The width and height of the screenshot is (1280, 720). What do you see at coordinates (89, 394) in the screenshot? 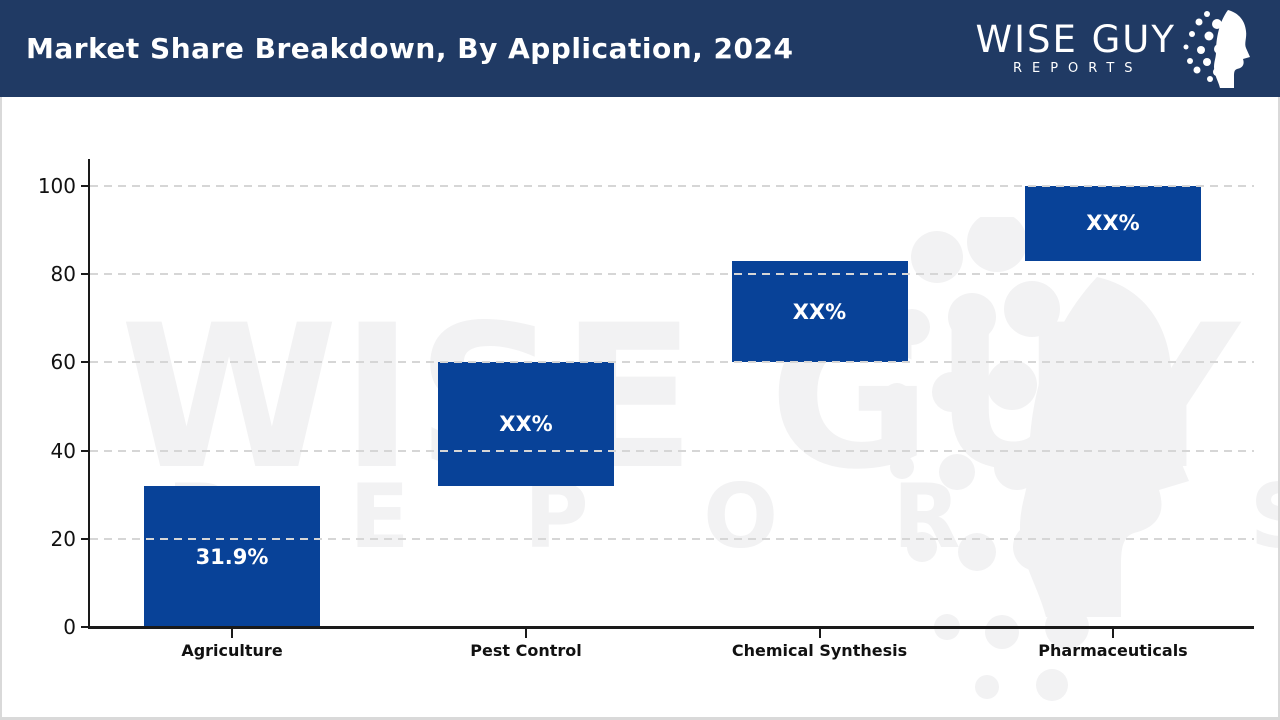
I see `y-axis-line` at bounding box center [89, 394].